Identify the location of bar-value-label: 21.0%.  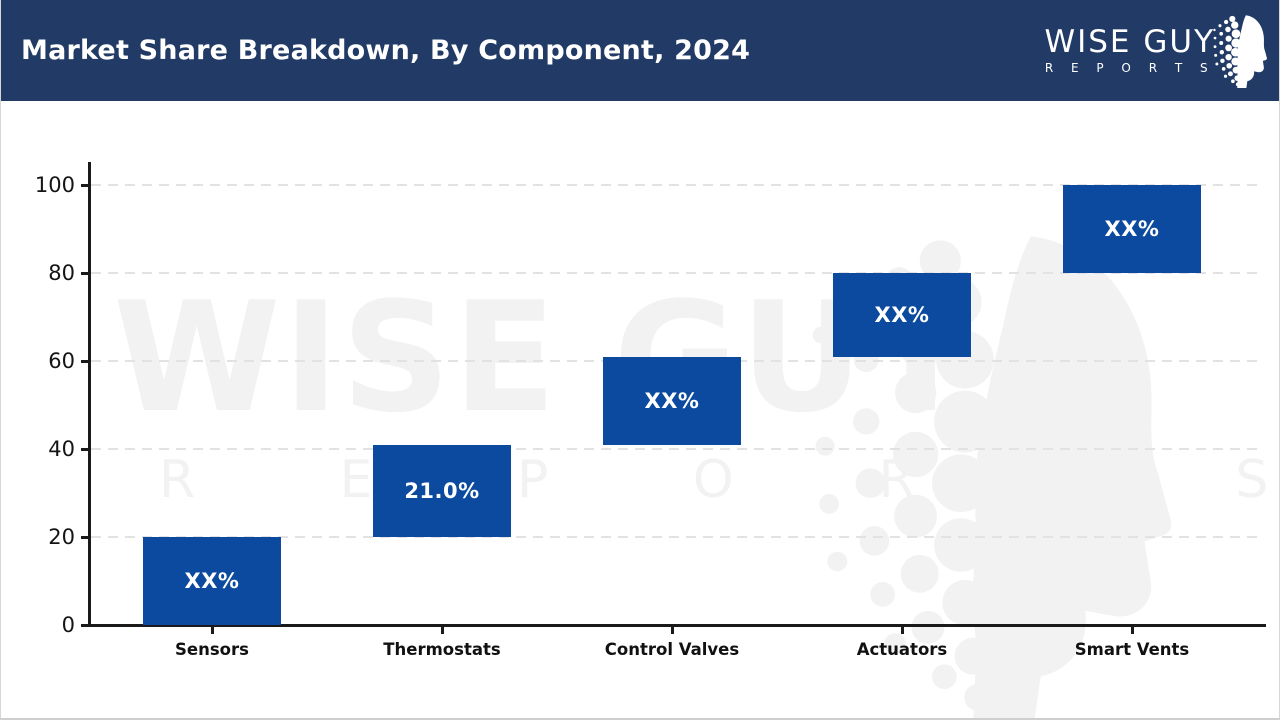
(442, 490).